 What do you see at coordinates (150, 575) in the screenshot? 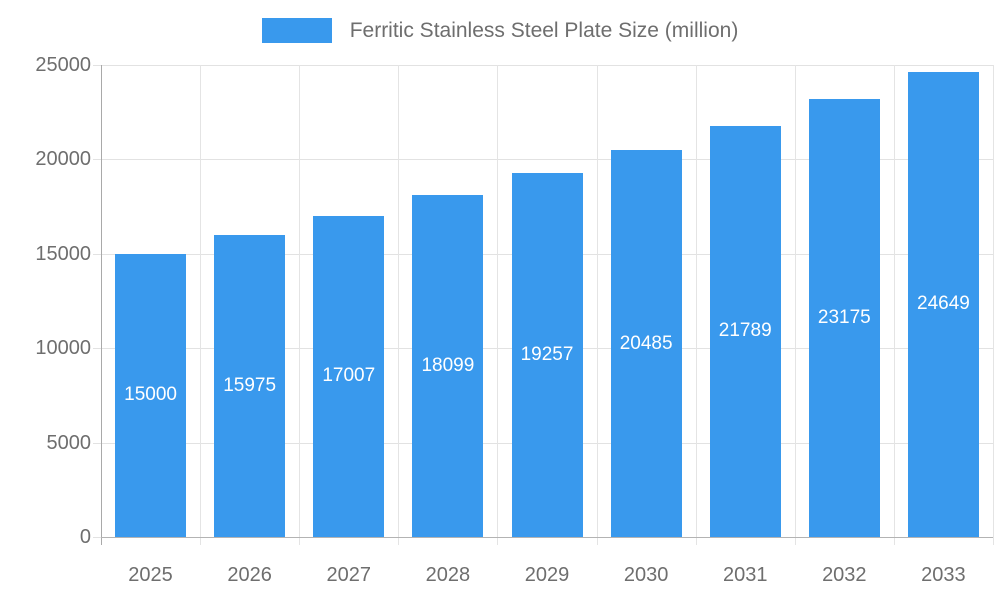
I see `x-axis-label: 2025` at bounding box center [150, 575].